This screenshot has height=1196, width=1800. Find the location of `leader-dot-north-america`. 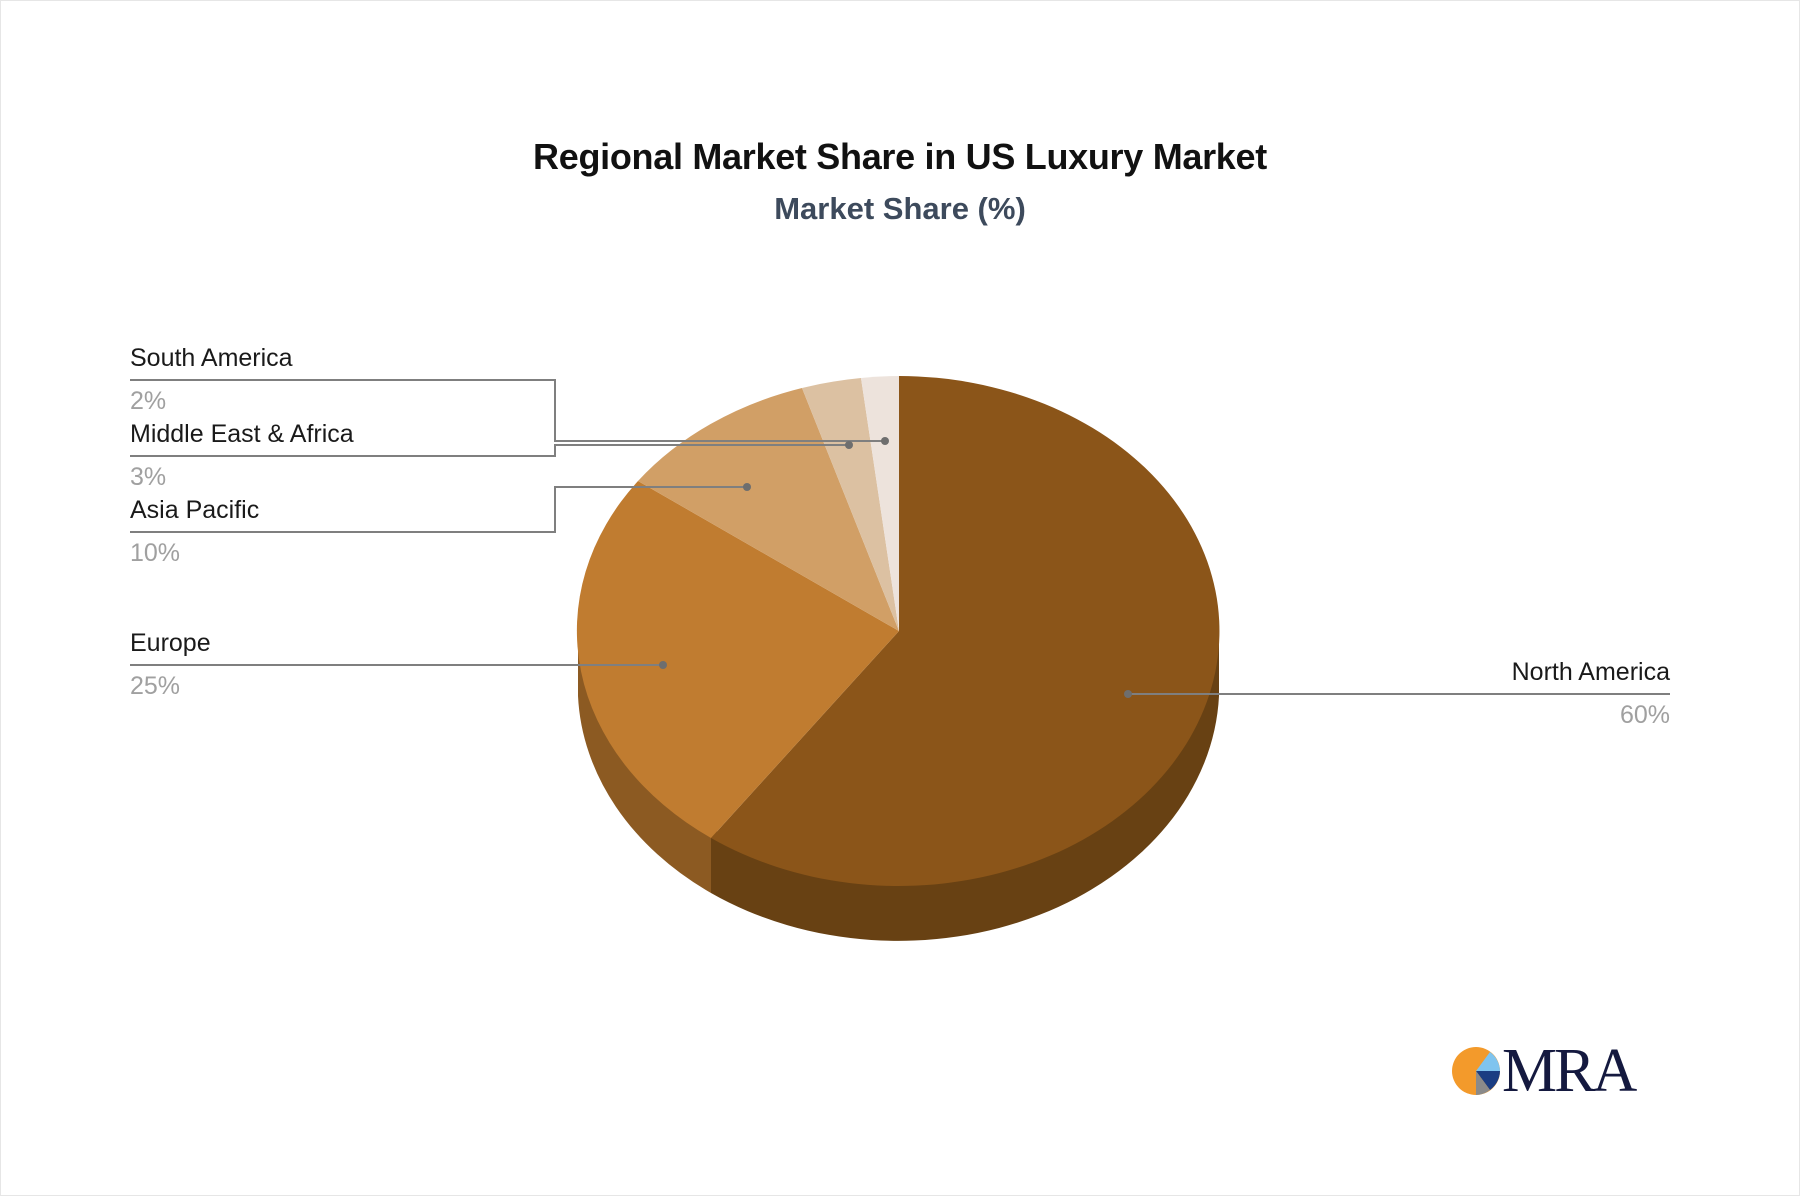

leader-dot-north-america is located at coordinates (1128, 694).